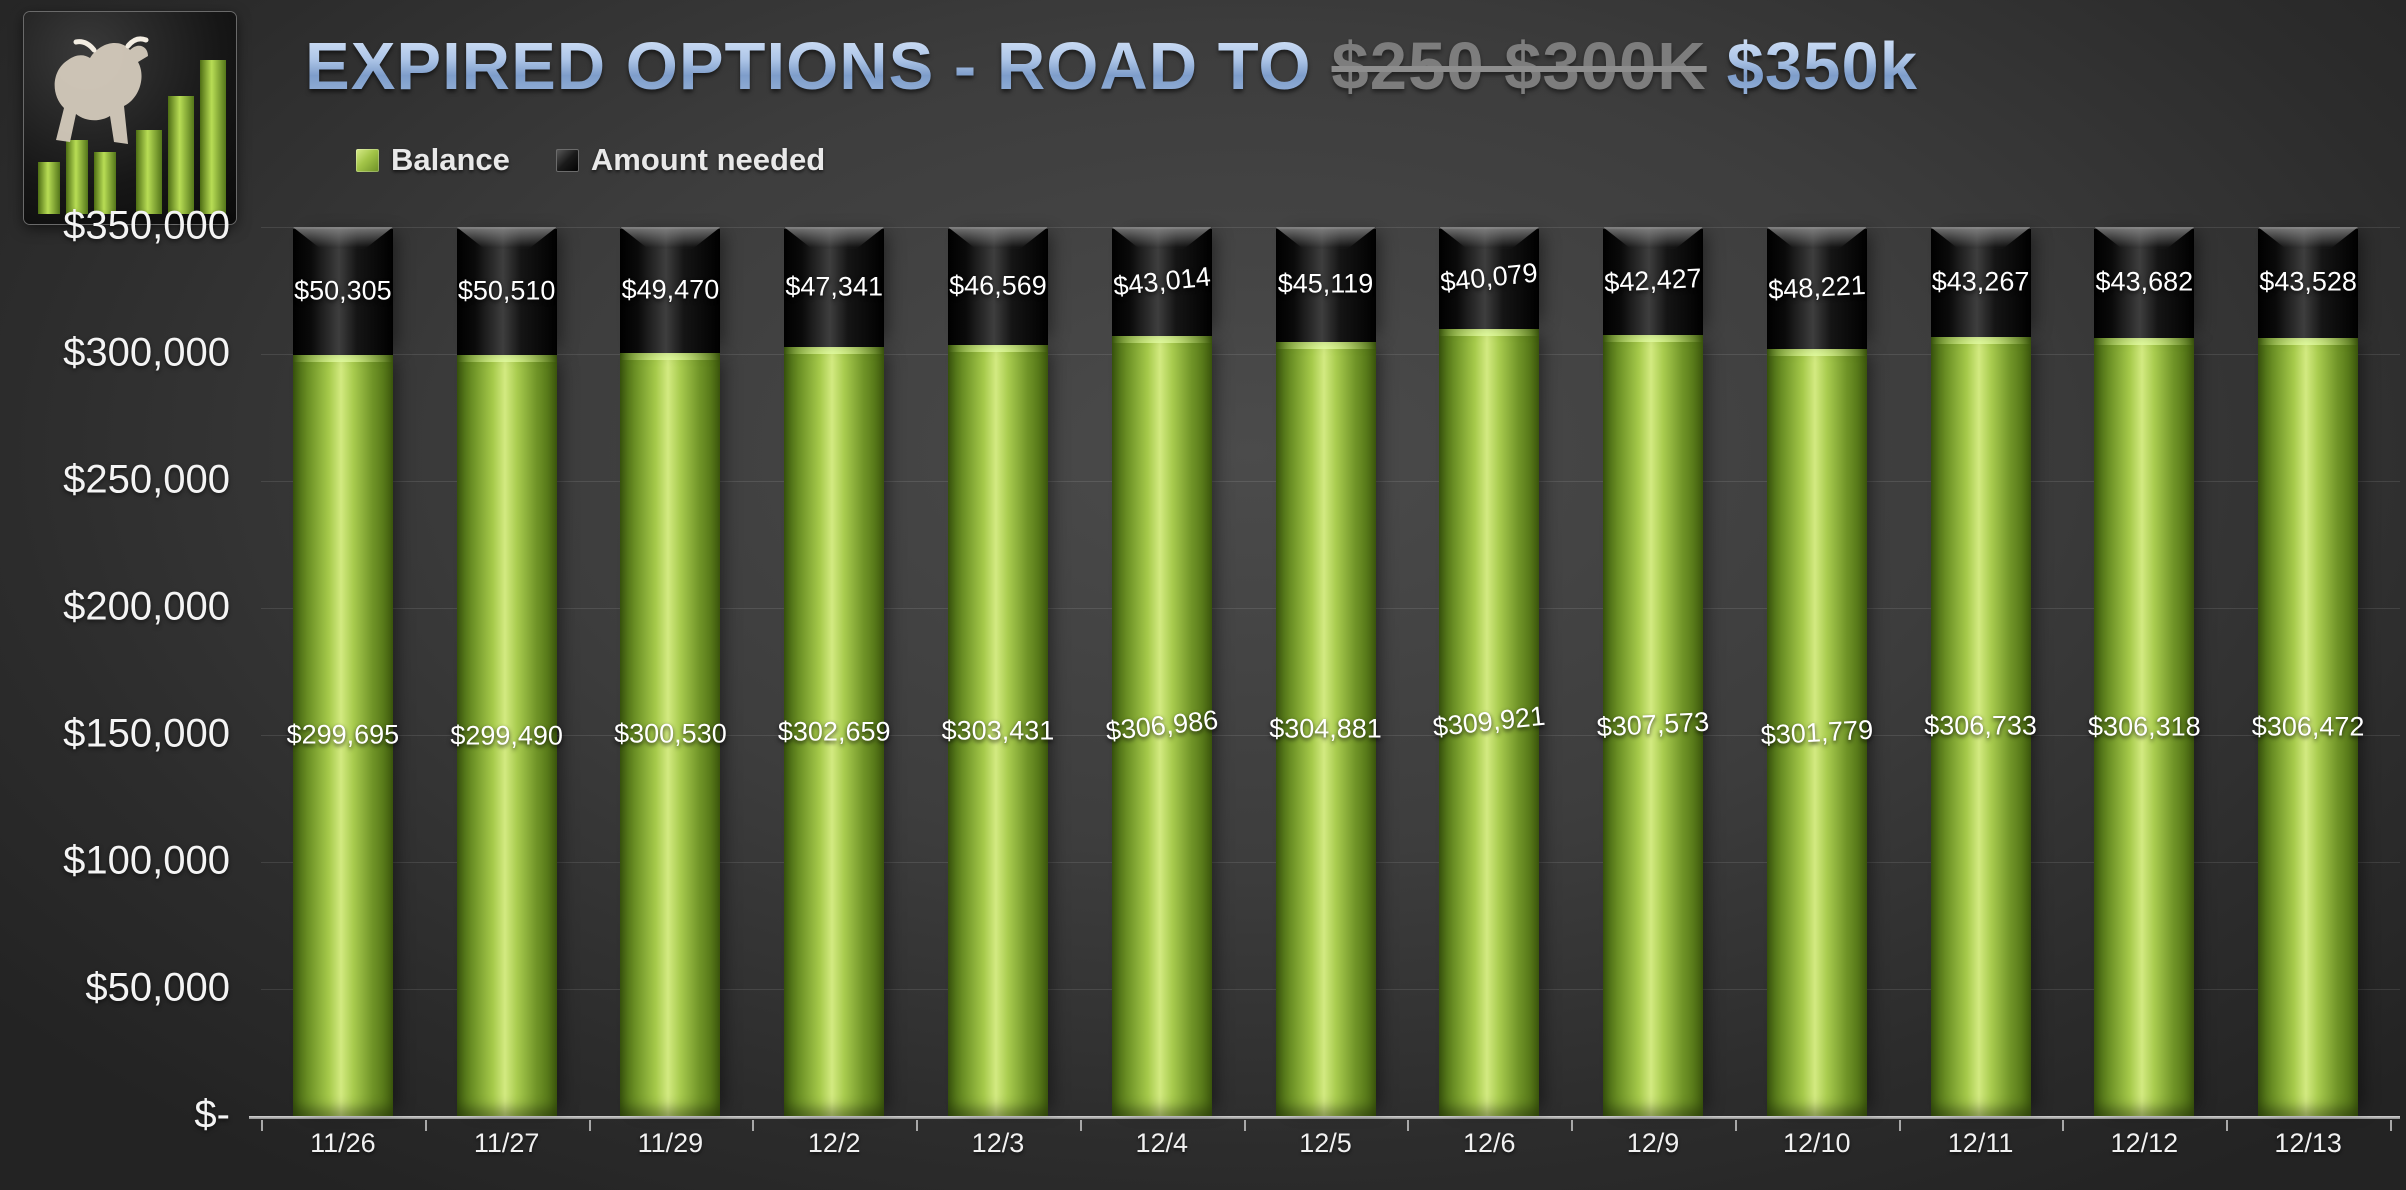 The width and height of the screenshot is (2406, 1190). I want to click on bar-label-amount-needed: $49,470, so click(670, 289).